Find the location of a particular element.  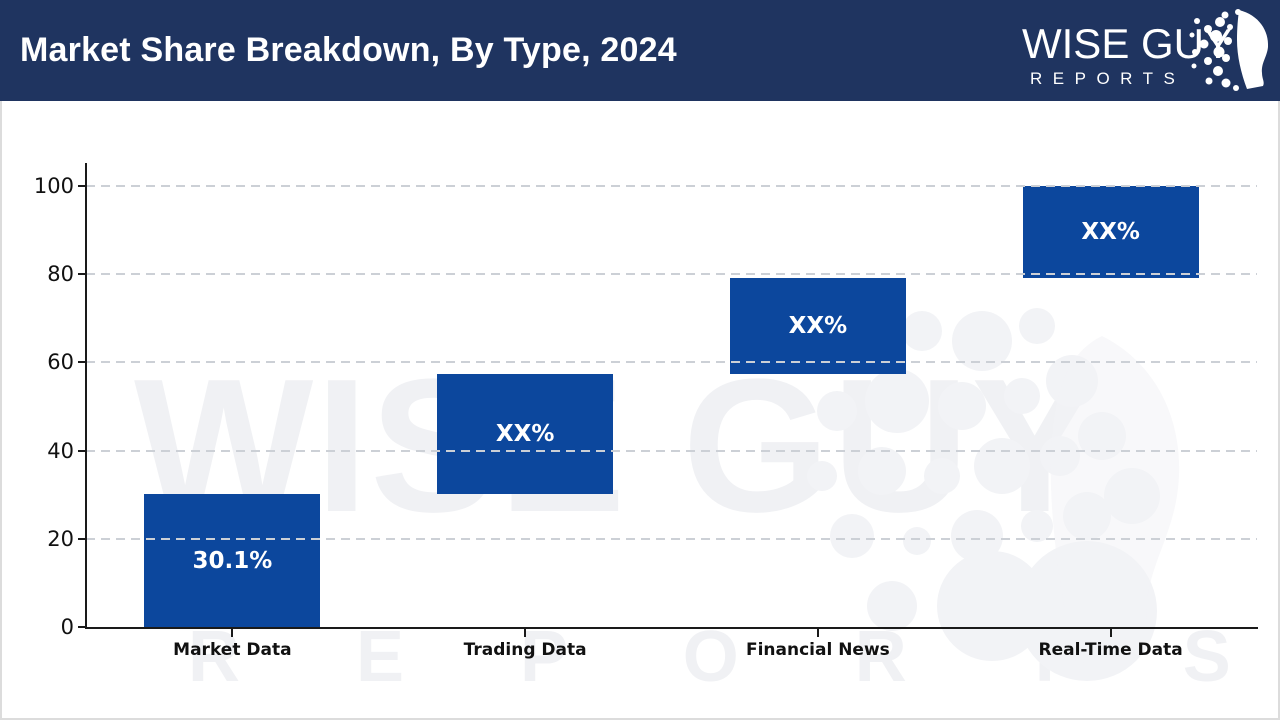

x-tick-label: Financial News is located at coordinates (817, 650).